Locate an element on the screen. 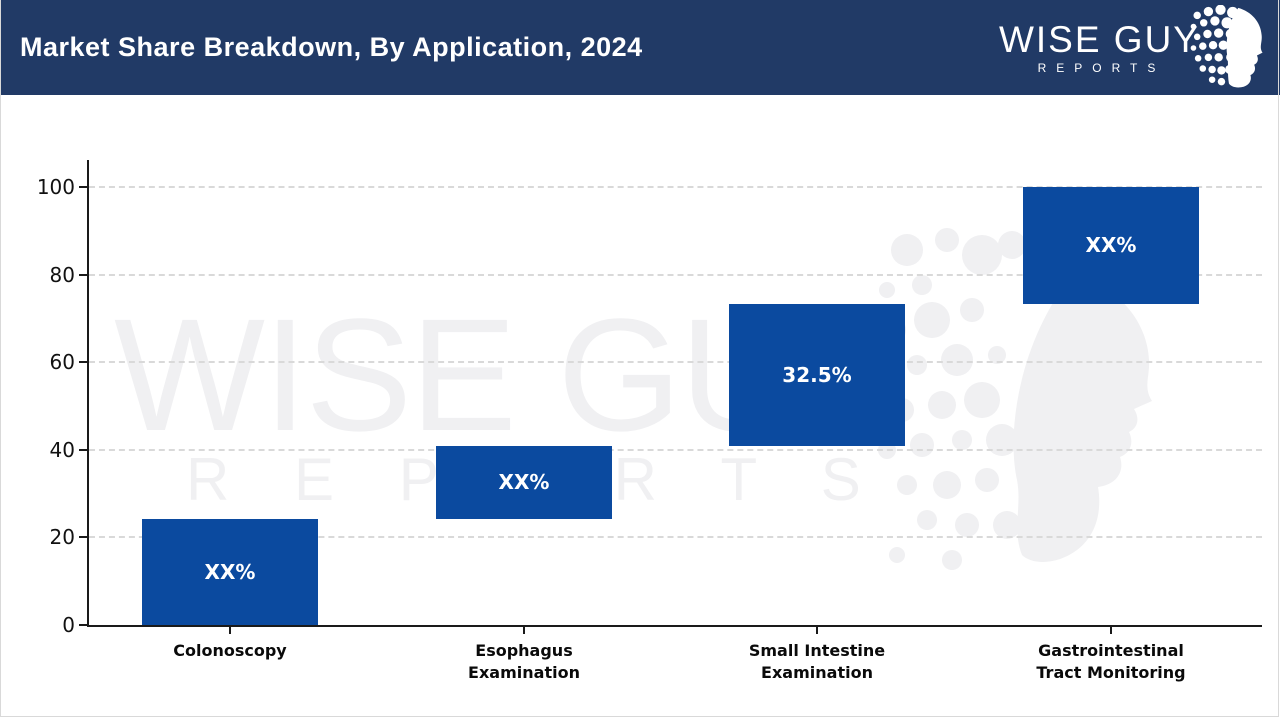 The image size is (1280, 720). category-label: Colonoscopy is located at coordinates (230, 650).